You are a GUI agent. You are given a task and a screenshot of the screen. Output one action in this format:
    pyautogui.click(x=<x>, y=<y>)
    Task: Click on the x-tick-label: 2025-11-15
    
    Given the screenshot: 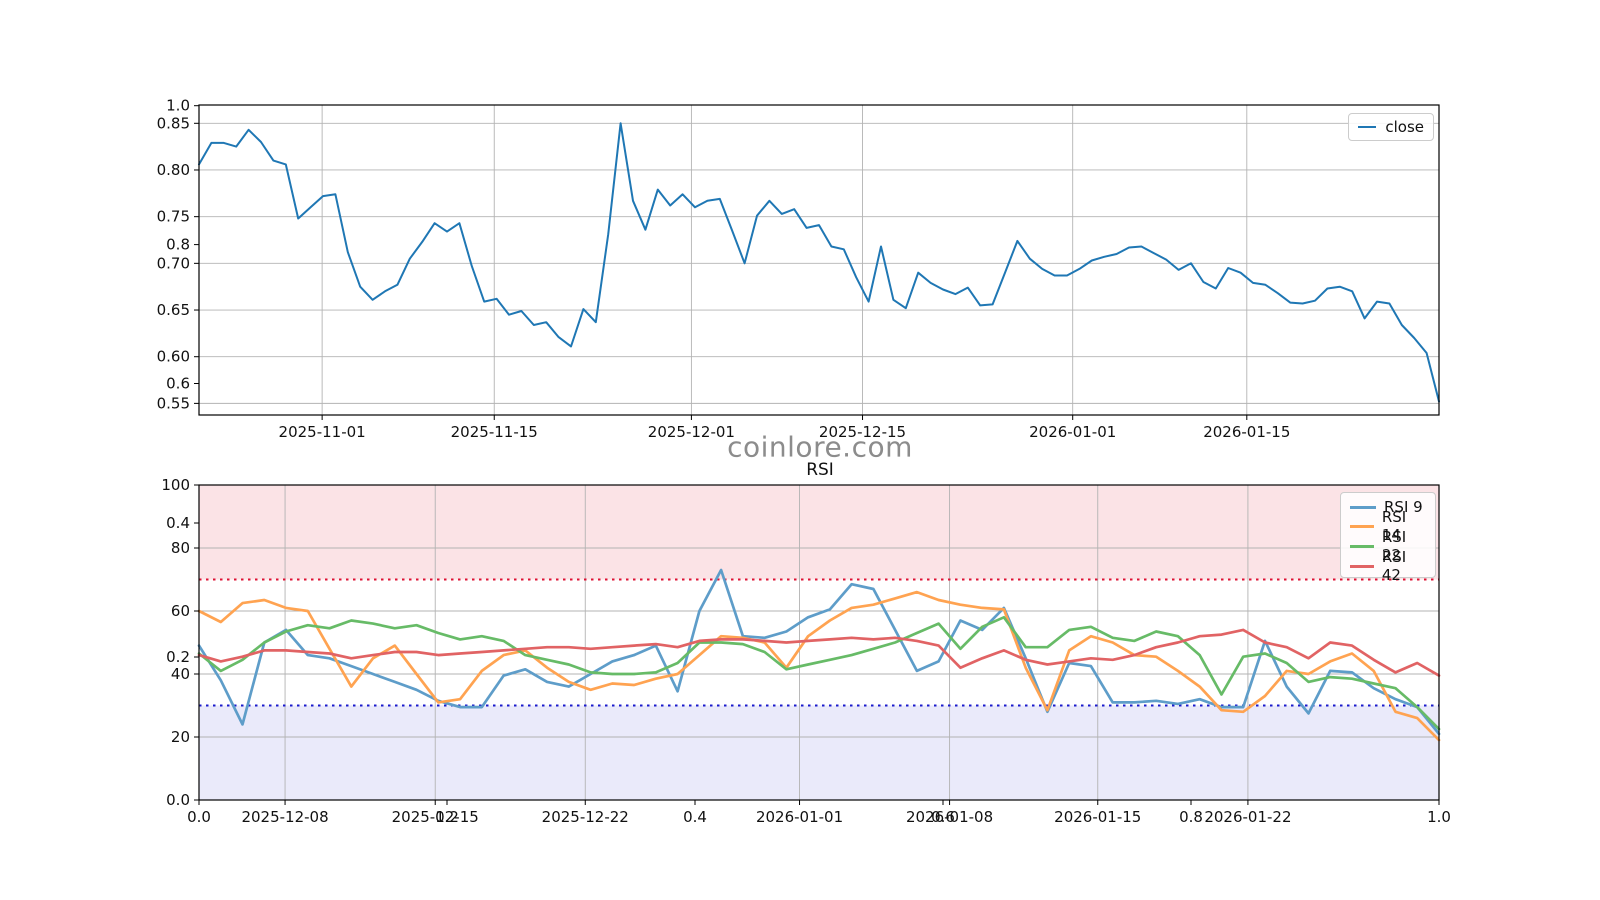 What is the action you would take?
    pyautogui.click(x=494, y=432)
    